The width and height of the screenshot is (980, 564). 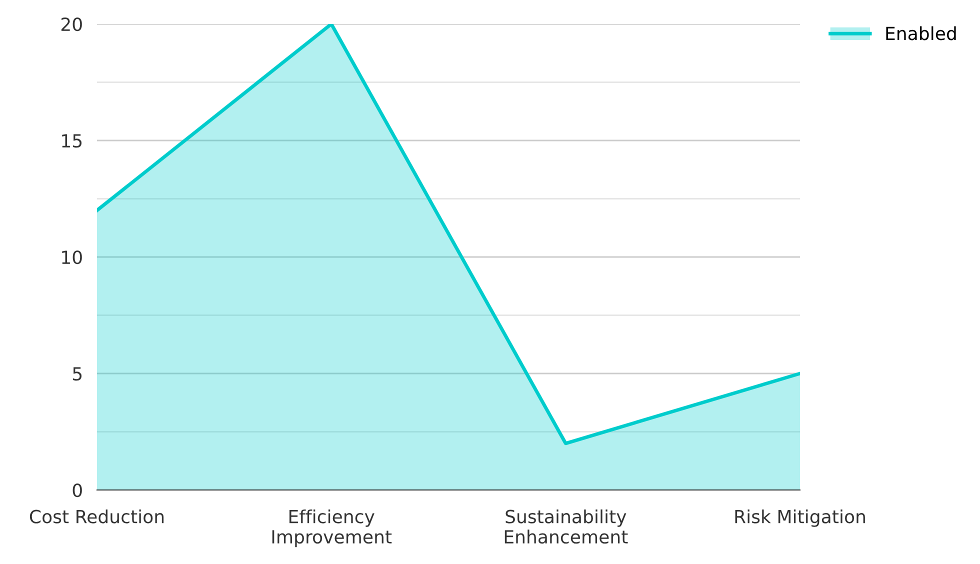 I want to click on y-tick-label: 15, so click(x=72, y=141).